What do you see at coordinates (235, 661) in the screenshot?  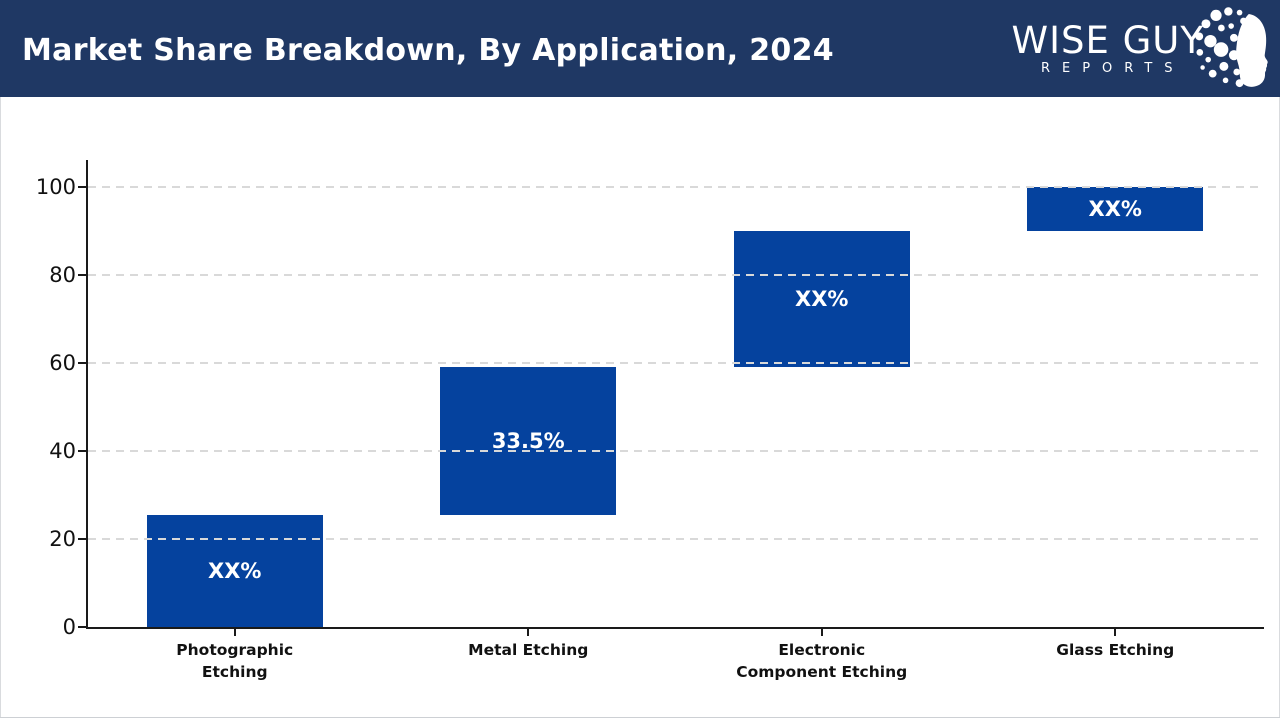 I see `x-category-label-photographic-etching: Photographic Etching` at bounding box center [235, 661].